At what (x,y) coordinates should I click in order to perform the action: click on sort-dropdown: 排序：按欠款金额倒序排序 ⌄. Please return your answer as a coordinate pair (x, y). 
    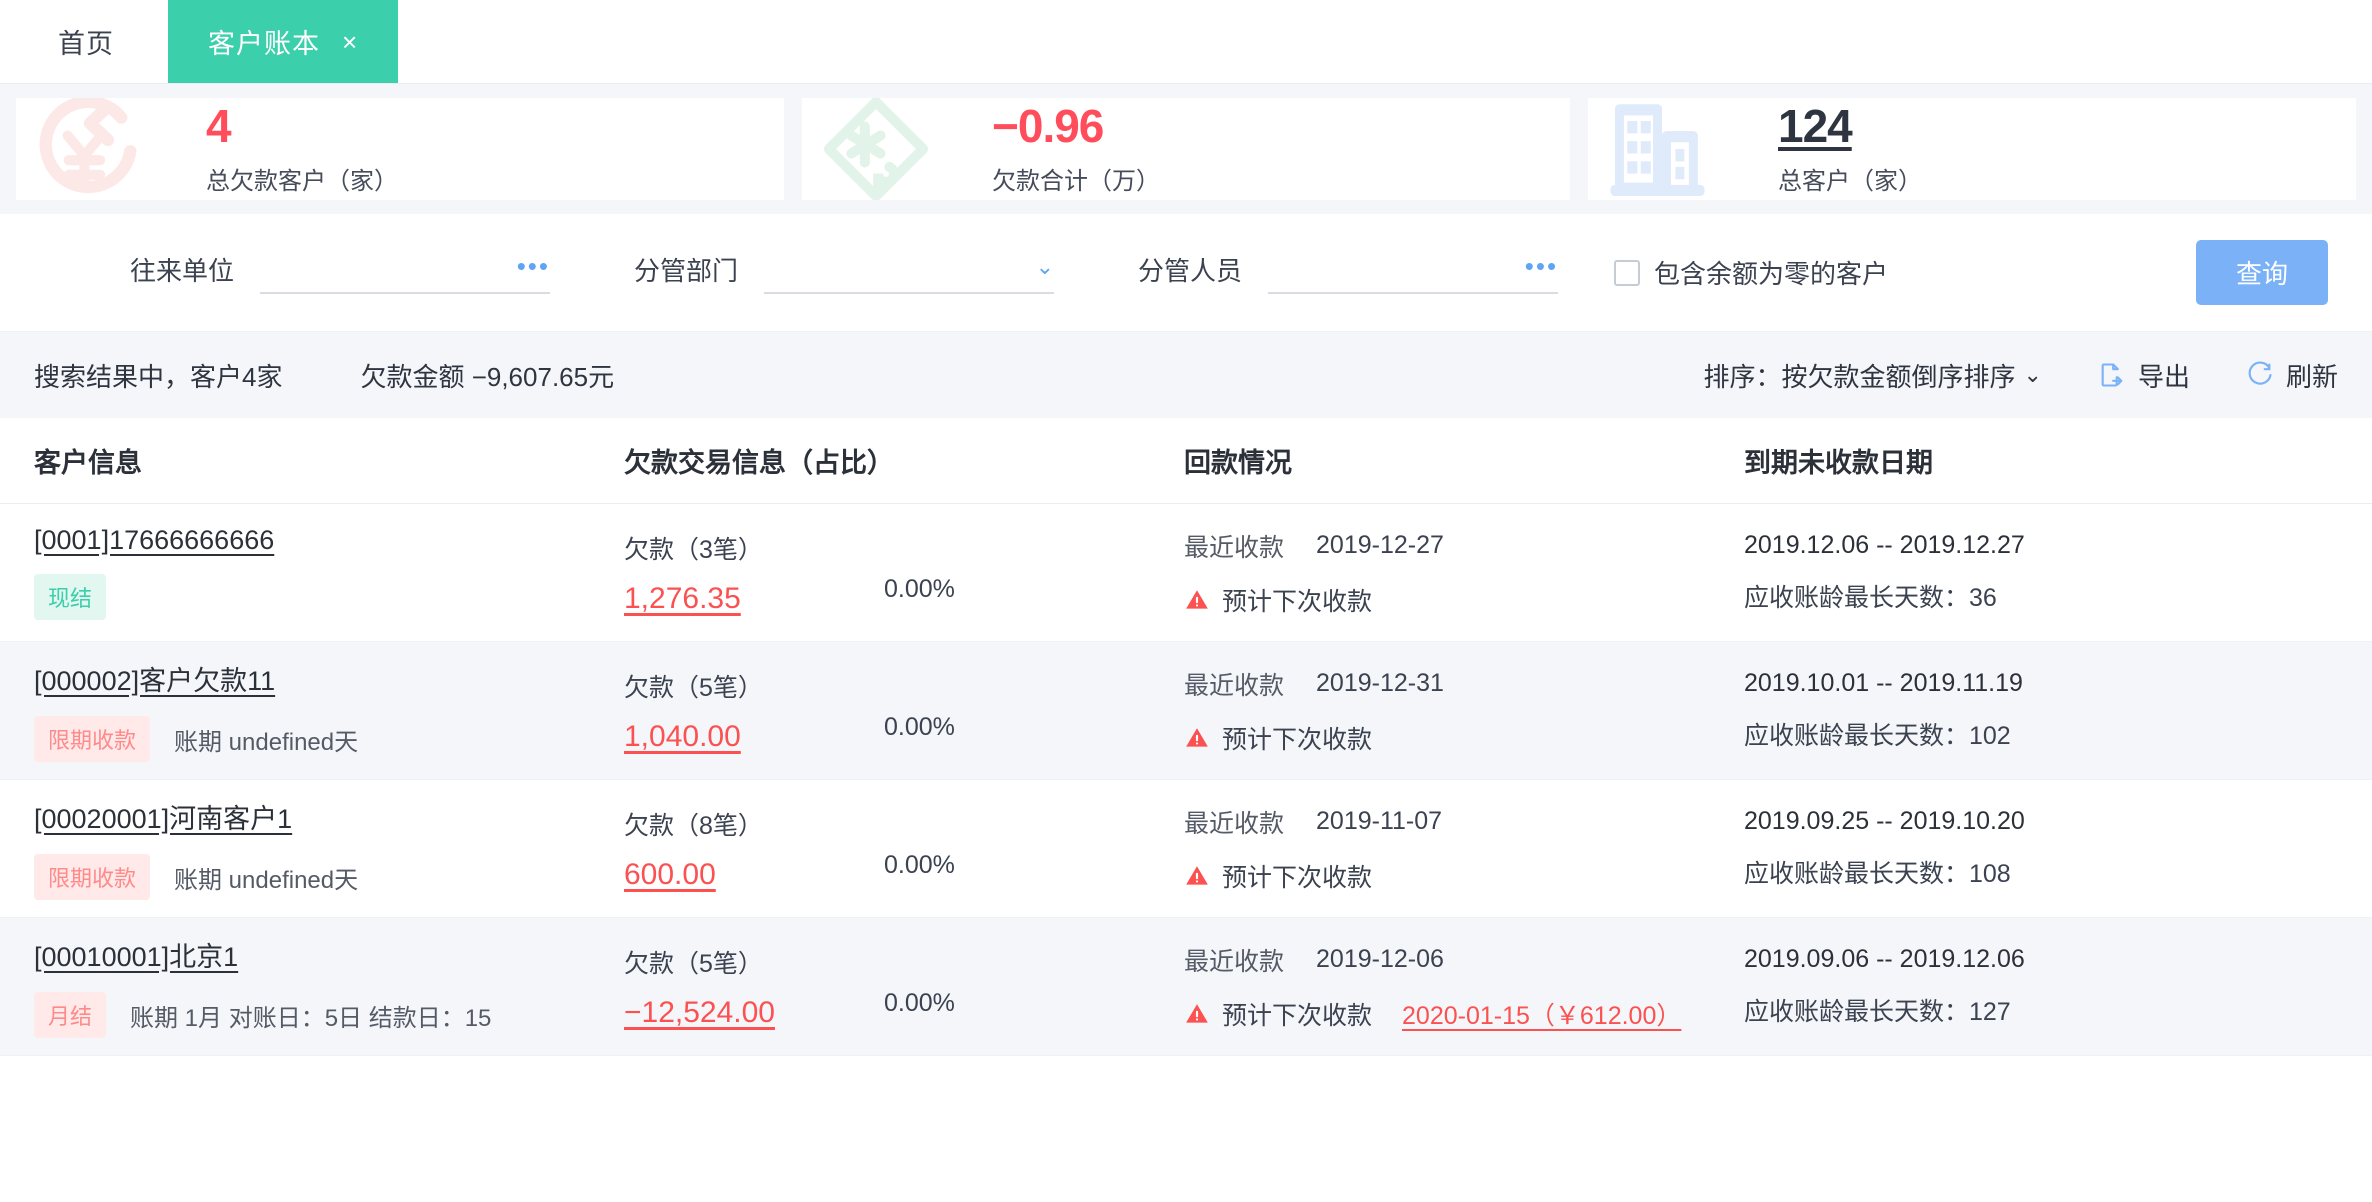
    Looking at the image, I should click on (1873, 375).